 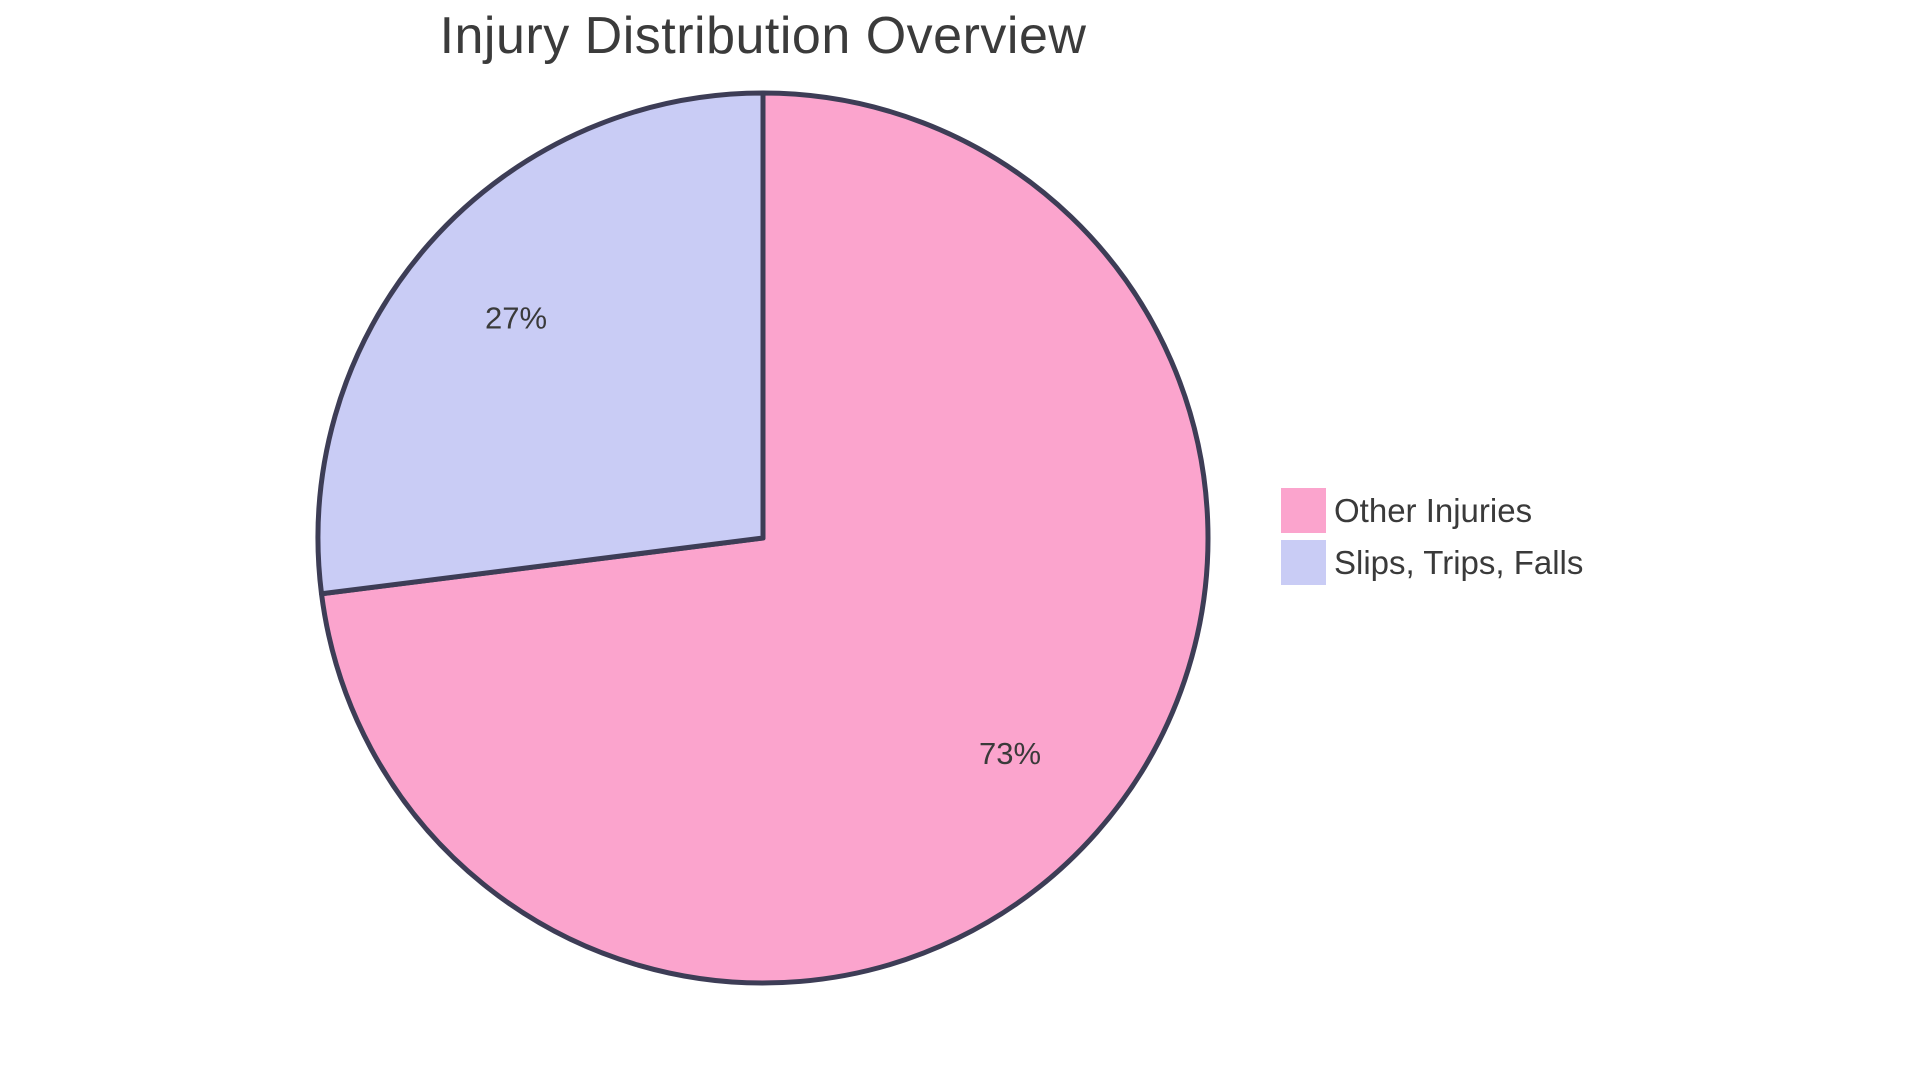 What do you see at coordinates (1432, 536) in the screenshot?
I see `legend: Other Injuries Slips, Trips, Falls` at bounding box center [1432, 536].